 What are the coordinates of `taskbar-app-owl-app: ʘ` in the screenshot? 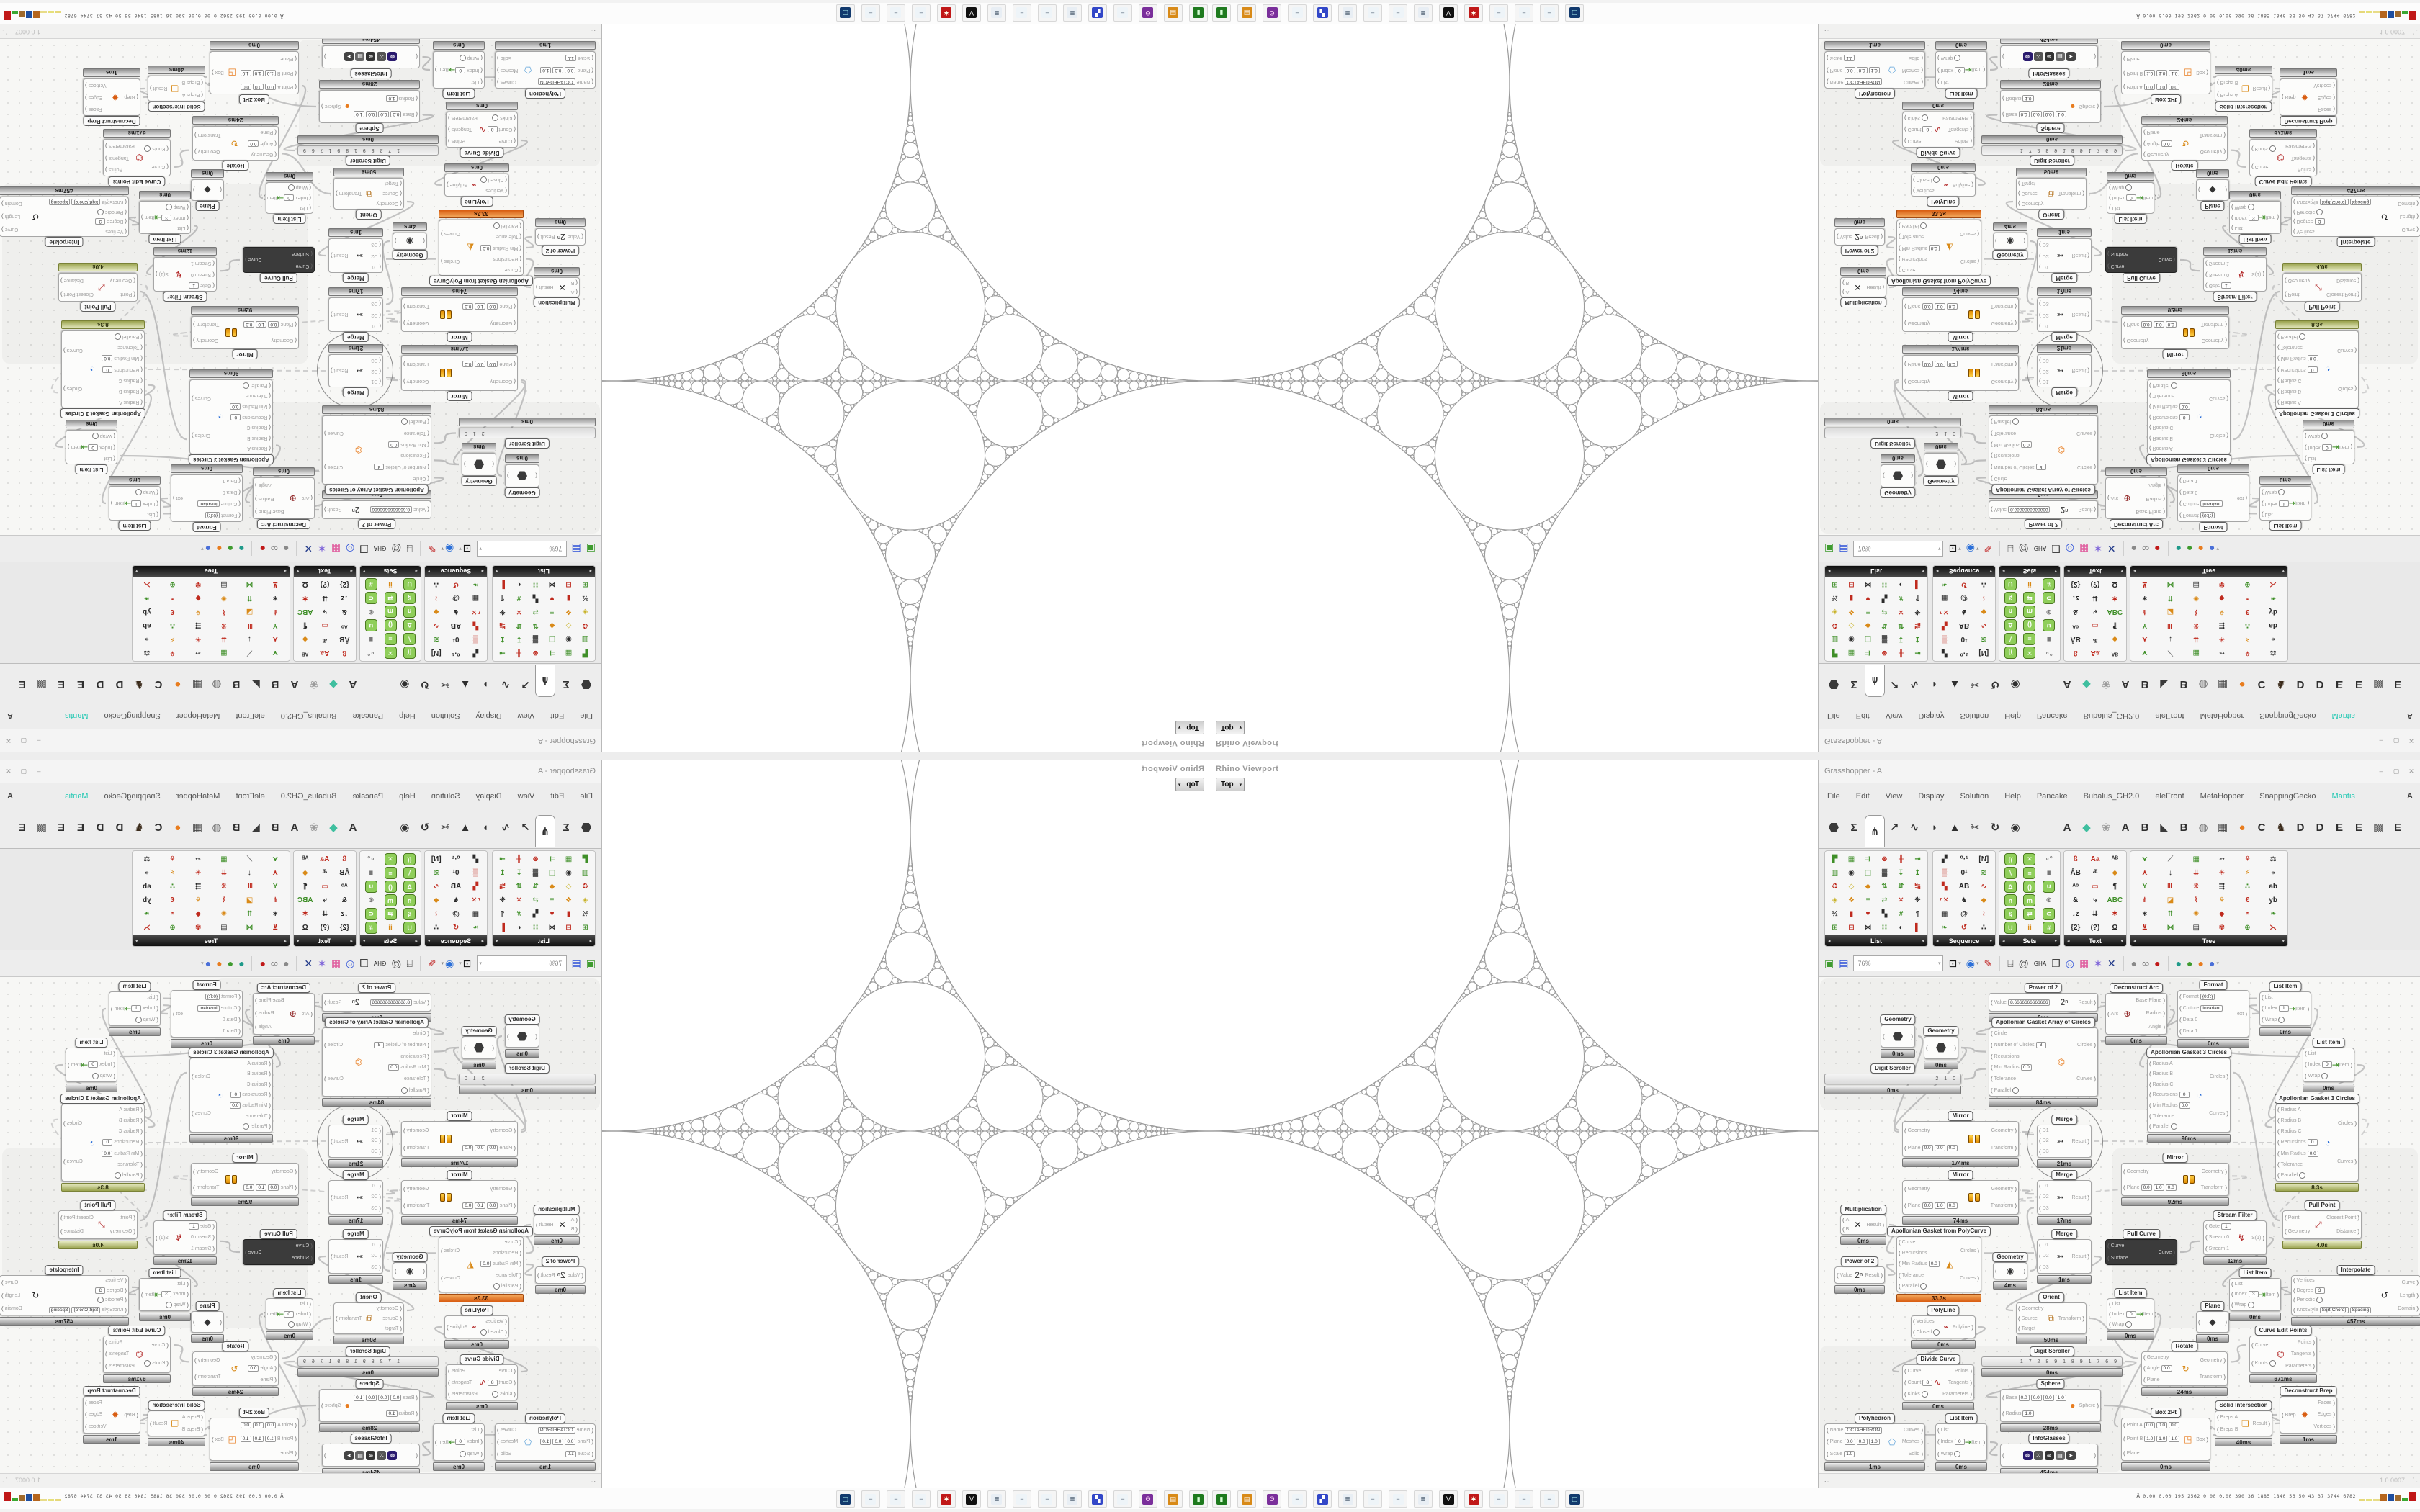 It's located at (1272, 13).